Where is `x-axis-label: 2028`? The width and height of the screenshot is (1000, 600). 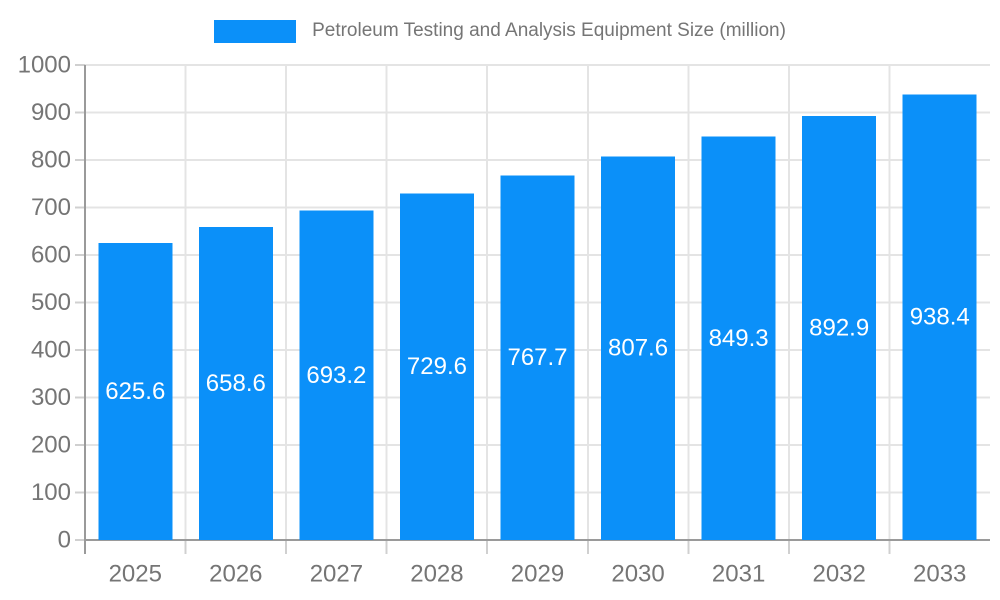
x-axis-label: 2028 is located at coordinates (436, 574).